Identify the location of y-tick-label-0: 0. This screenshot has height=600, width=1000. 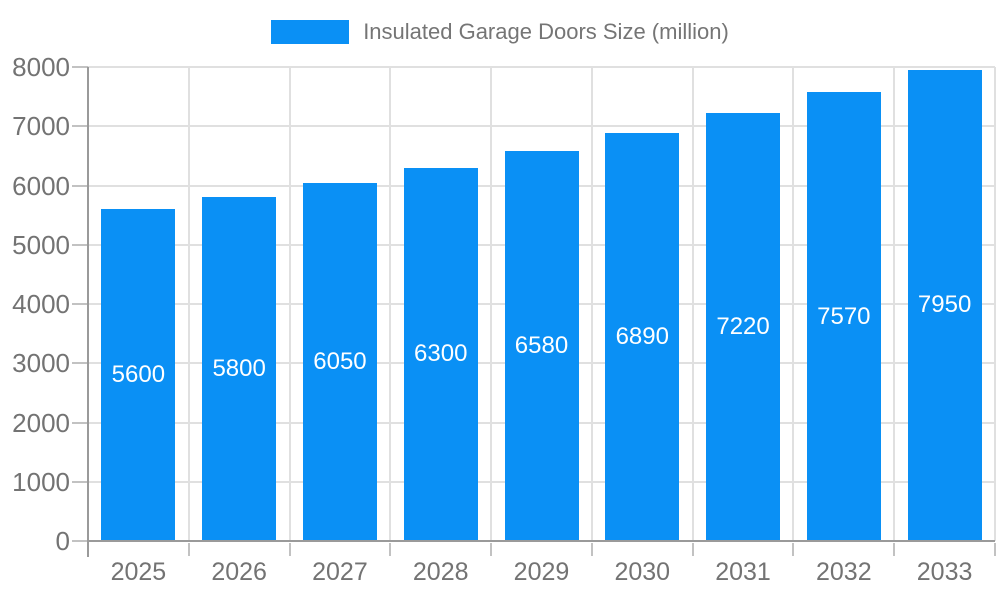
(62, 541).